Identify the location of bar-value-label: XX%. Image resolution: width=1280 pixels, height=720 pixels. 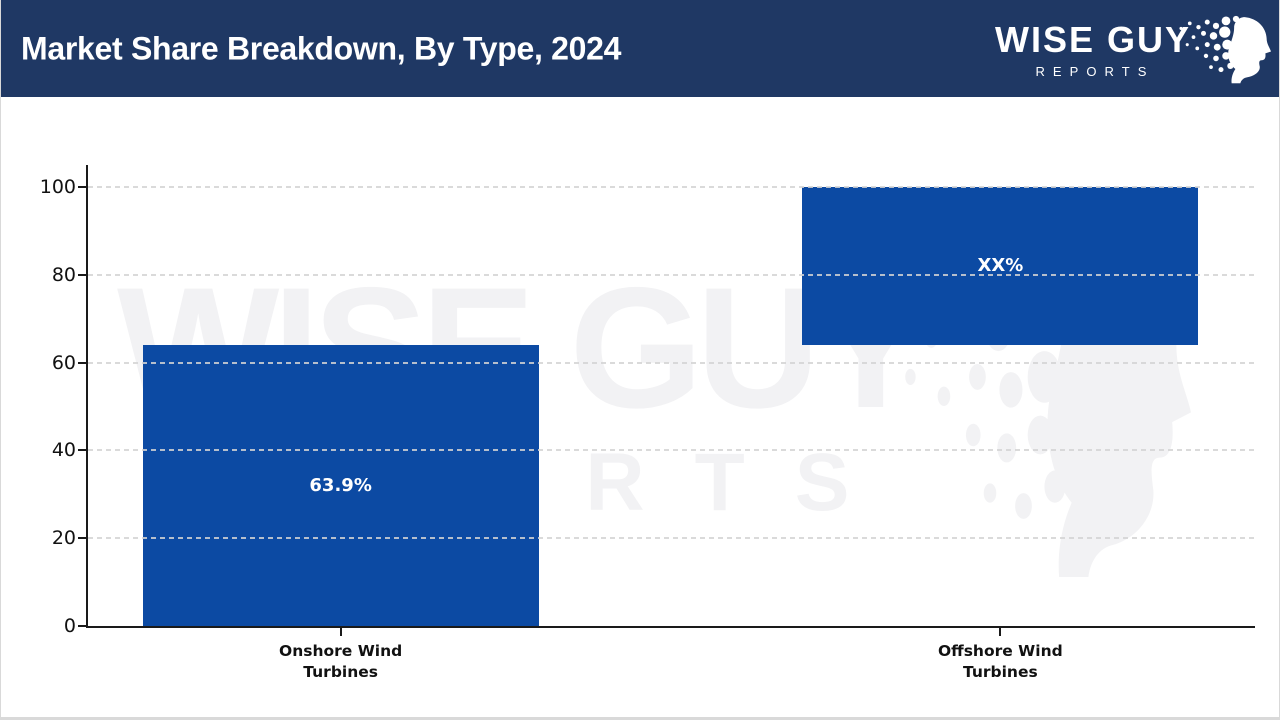
(1000, 266).